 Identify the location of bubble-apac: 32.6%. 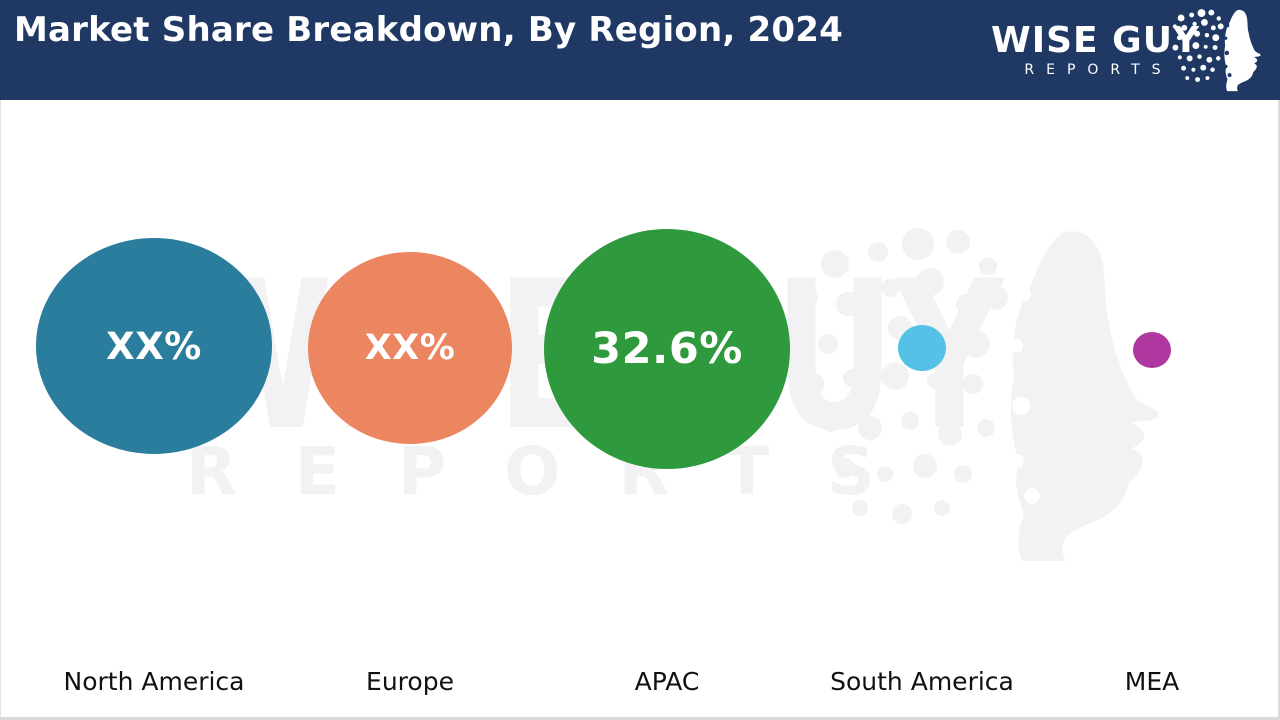
(667, 349).